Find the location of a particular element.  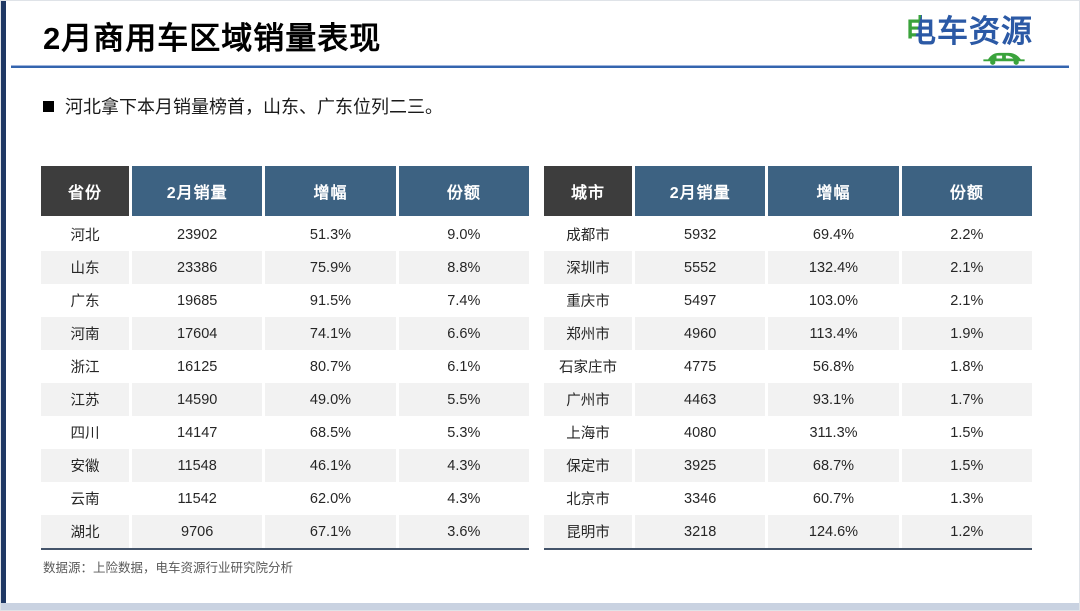

left-accent-bar is located at coordinates (3, 305).